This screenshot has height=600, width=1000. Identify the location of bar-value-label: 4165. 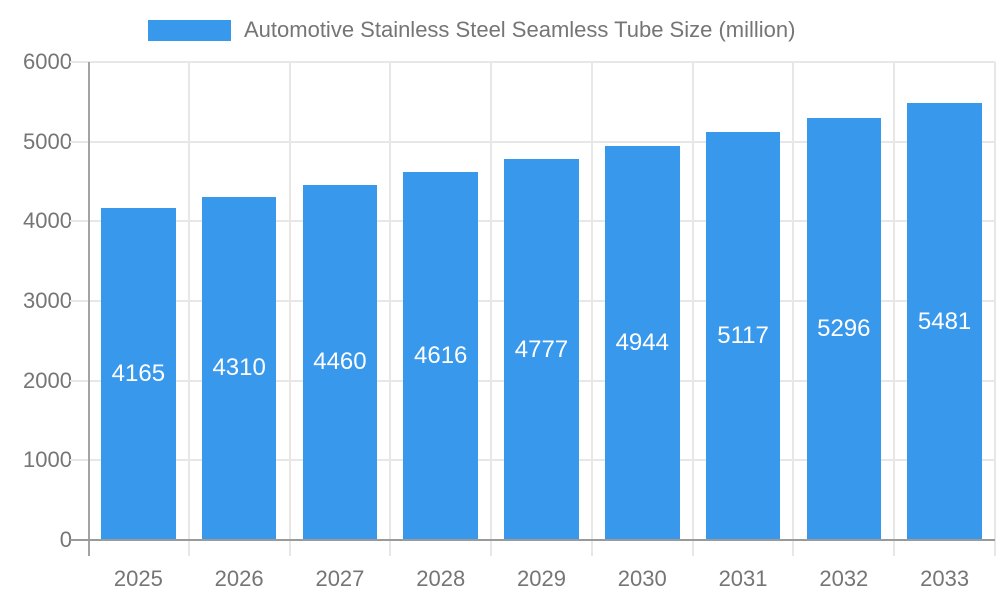
(138, 374).